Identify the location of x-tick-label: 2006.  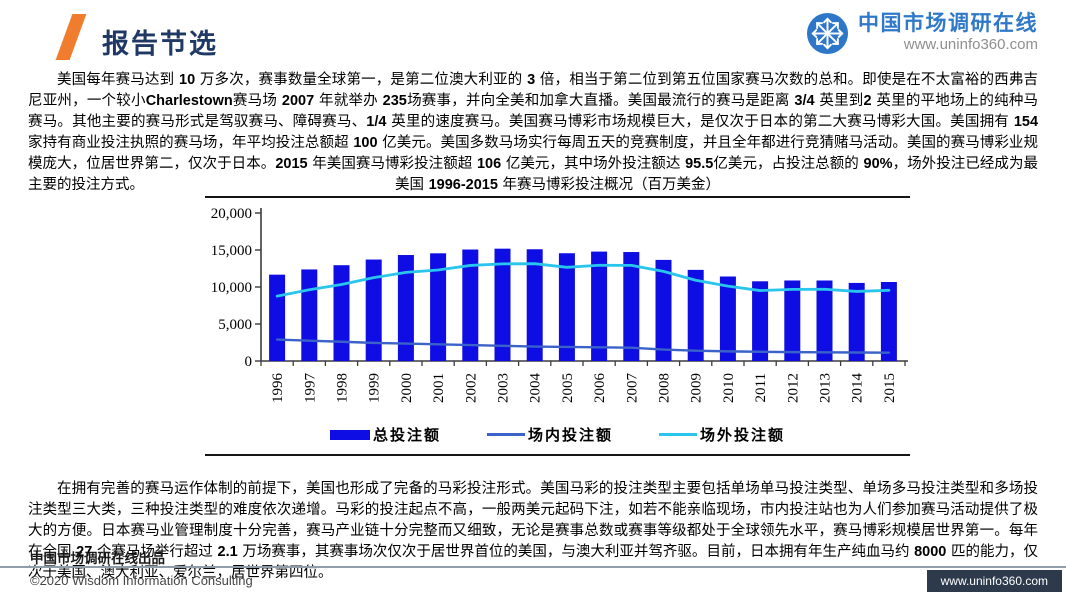
(600, 388).